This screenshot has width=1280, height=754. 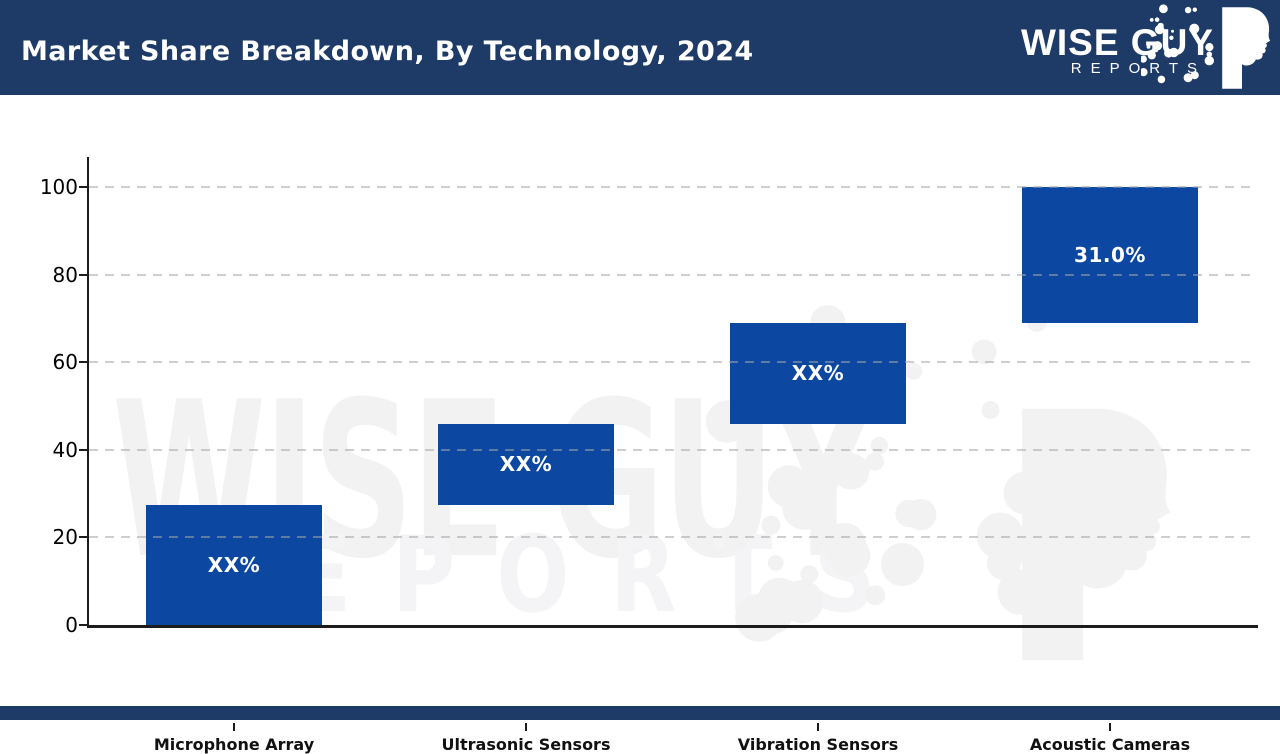 What do you see at coordinates (65, 274) in the screenshot?
I see `y-tick-label: 80` at bounding box center [65, 274].